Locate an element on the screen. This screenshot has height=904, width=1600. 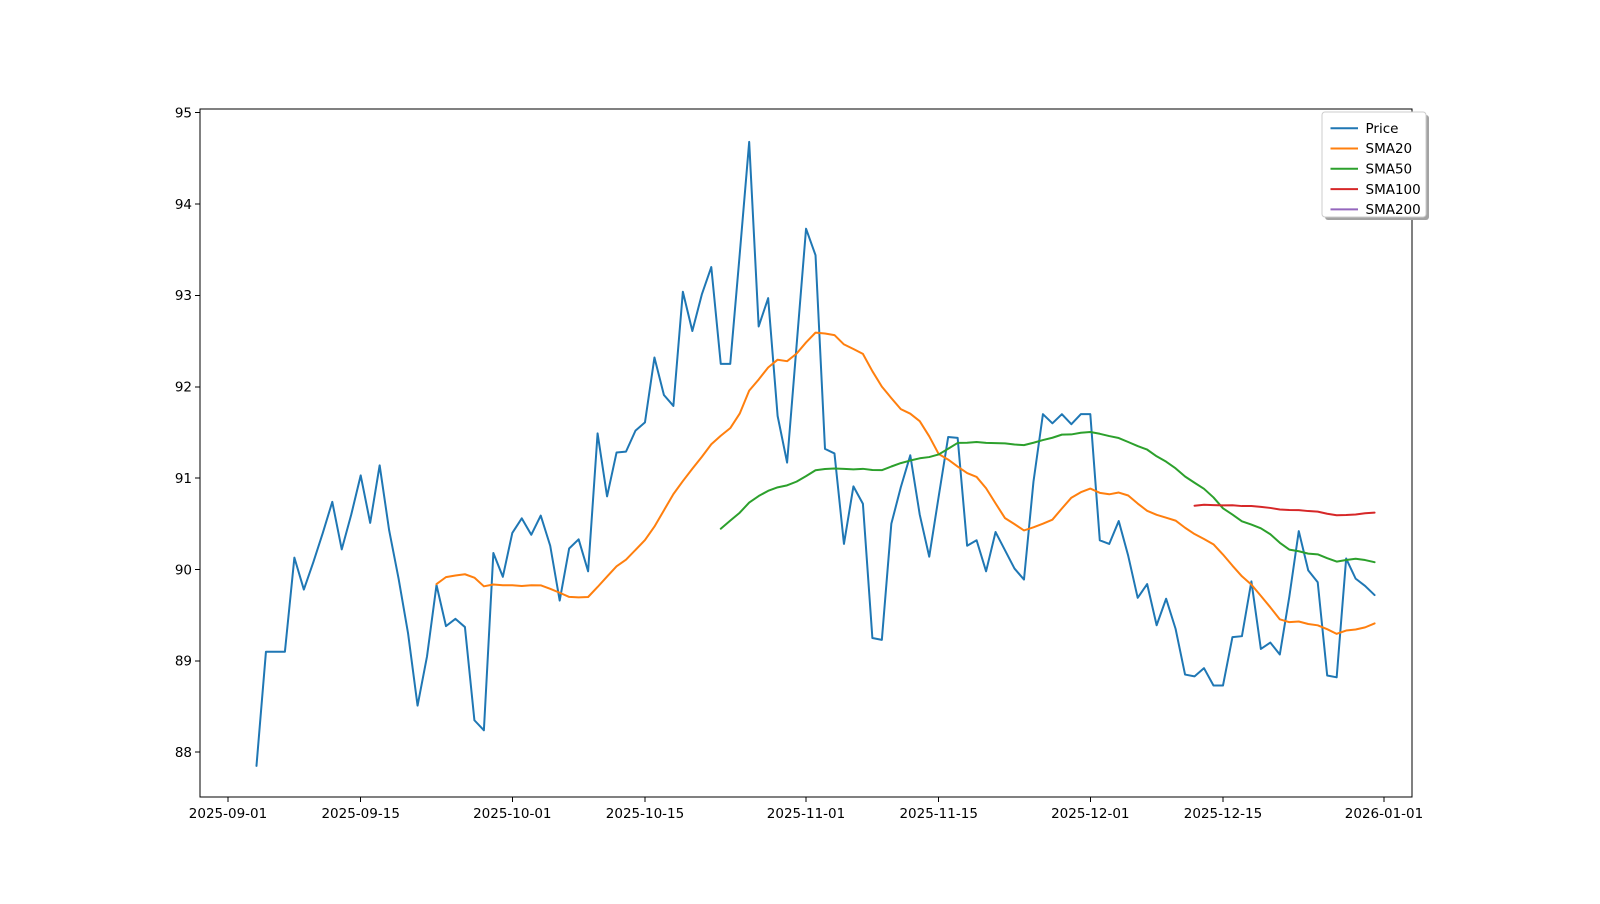
legend-box is located at coordinates (1374, 164).